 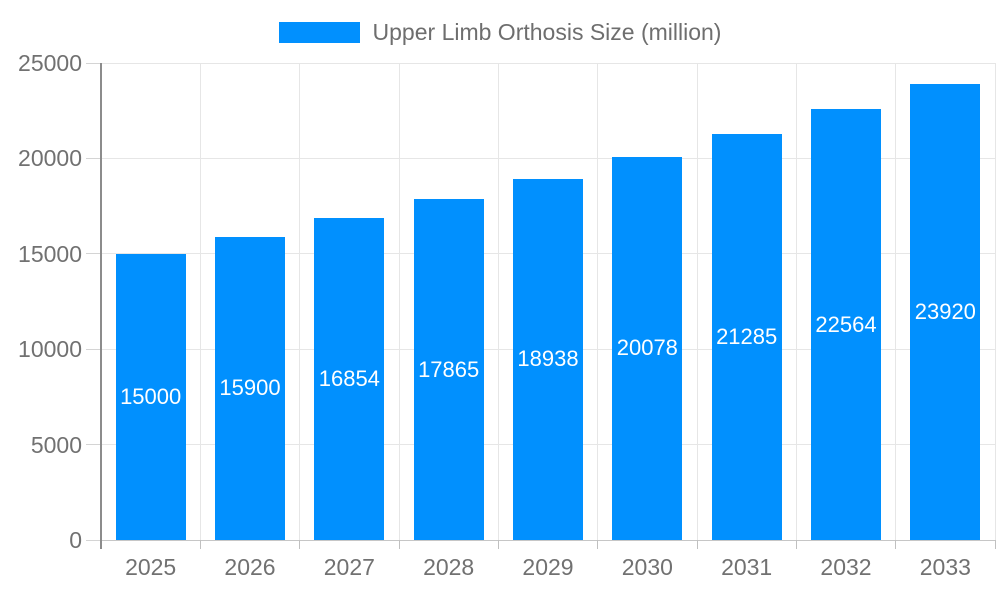 What do you see at coordinates (75, 540) in the screenshot?
I see `y-axis-label: 0` at bounding box center [75, 540].